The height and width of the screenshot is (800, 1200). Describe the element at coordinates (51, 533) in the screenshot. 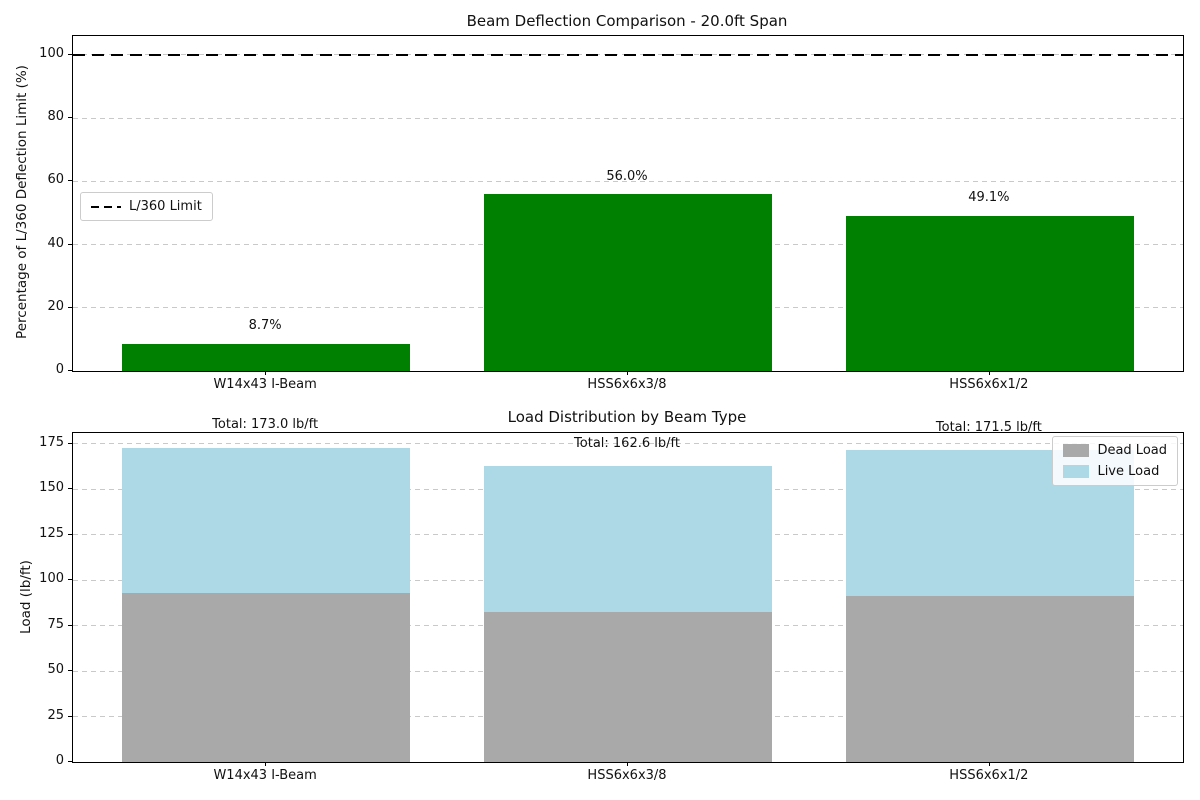

I see `y-tick-label: 125` at that location.